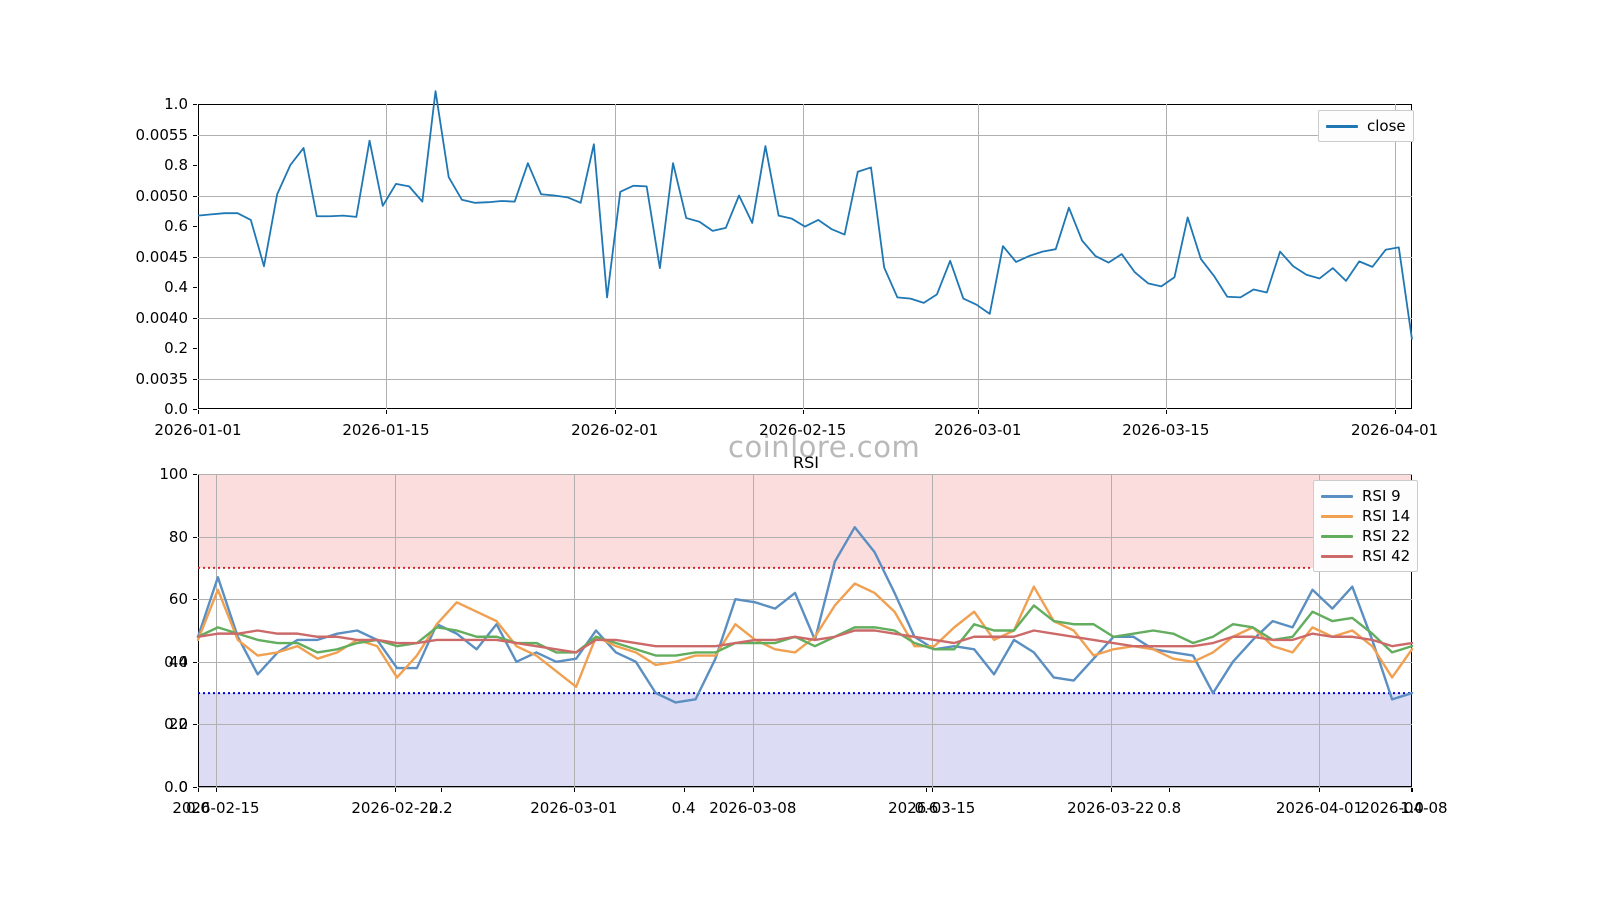 The image size is (1600, 900). Describe the element at coordinates (1111, 808) in the screenshot. I see `rsi-xtick-label-5: 2026-03-22` at that location.